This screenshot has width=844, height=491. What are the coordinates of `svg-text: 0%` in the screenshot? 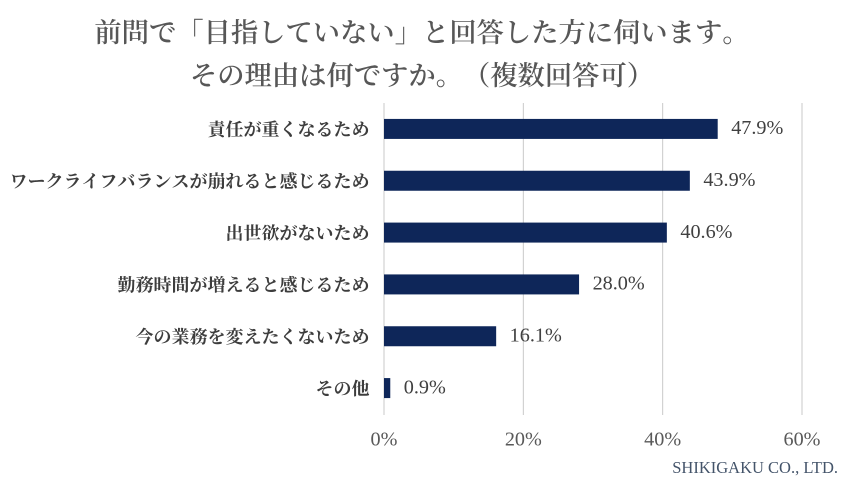 It's located at (384, 440).